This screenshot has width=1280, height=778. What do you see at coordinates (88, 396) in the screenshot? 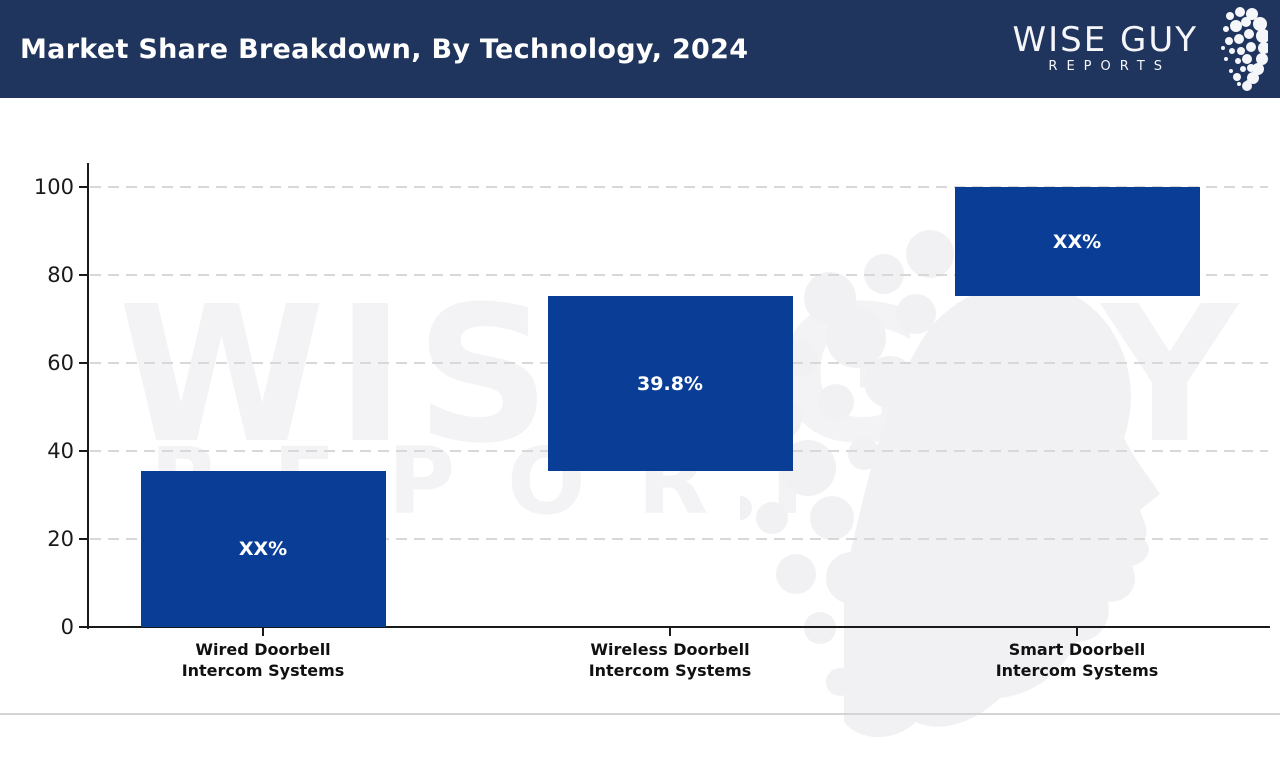
I see `y-axis-line` at bounding box center [88, 396].